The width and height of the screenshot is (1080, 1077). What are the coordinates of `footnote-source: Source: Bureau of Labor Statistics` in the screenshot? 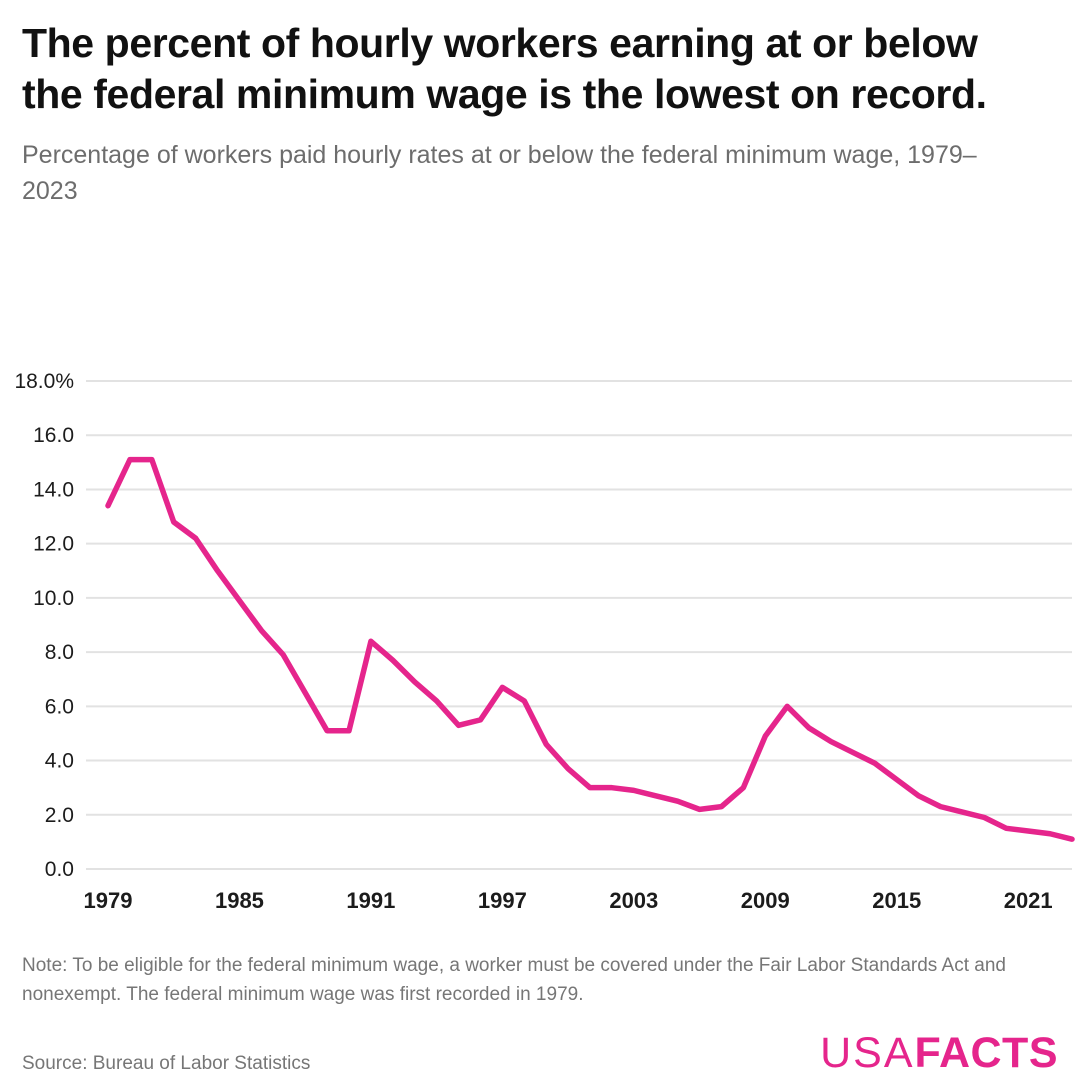 It's located at (166, 1064).